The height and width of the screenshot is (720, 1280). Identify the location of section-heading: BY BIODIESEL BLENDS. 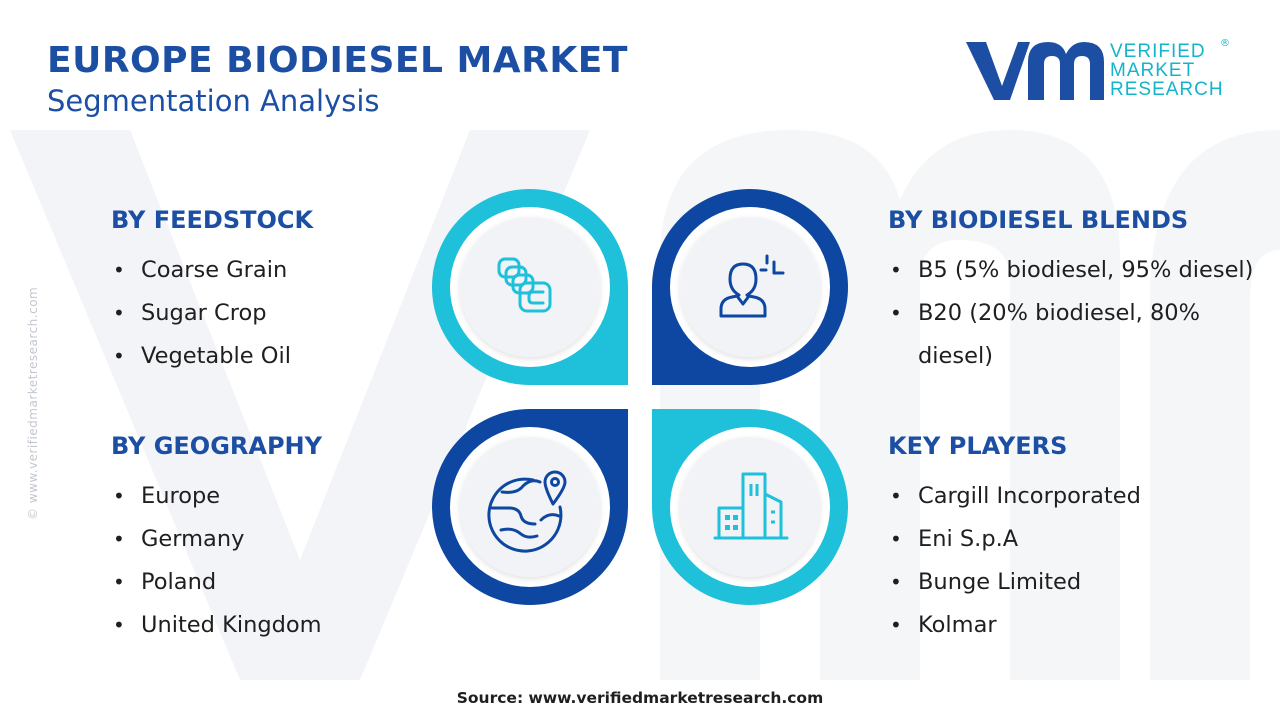
(1038, 220).